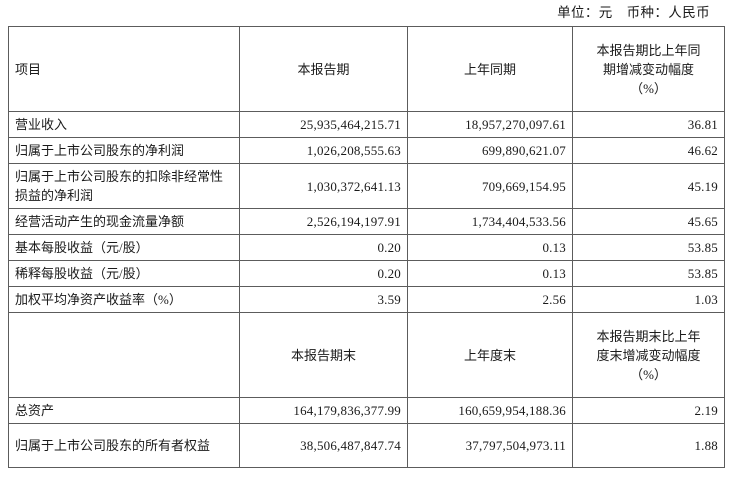 The height and width of the screenshot is (500, 732). Describe the element at coordinates (323, 150) in the screenshot. I see `row-current-value: 1,026,208,555.63` at that location.